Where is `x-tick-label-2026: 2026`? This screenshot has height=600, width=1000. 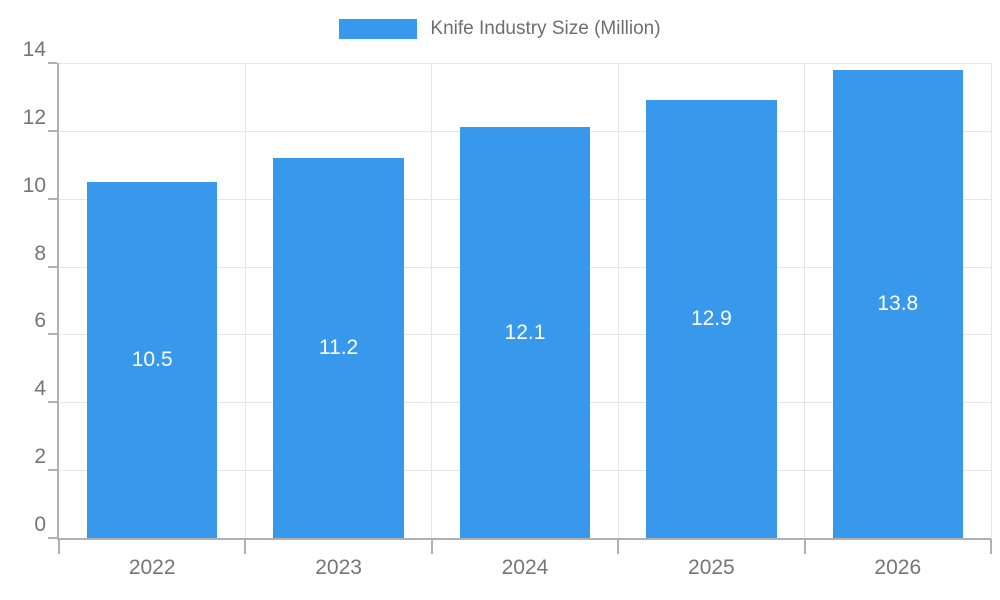 x-tick-label-2026: 2026 is located at coordinates (898, 567).